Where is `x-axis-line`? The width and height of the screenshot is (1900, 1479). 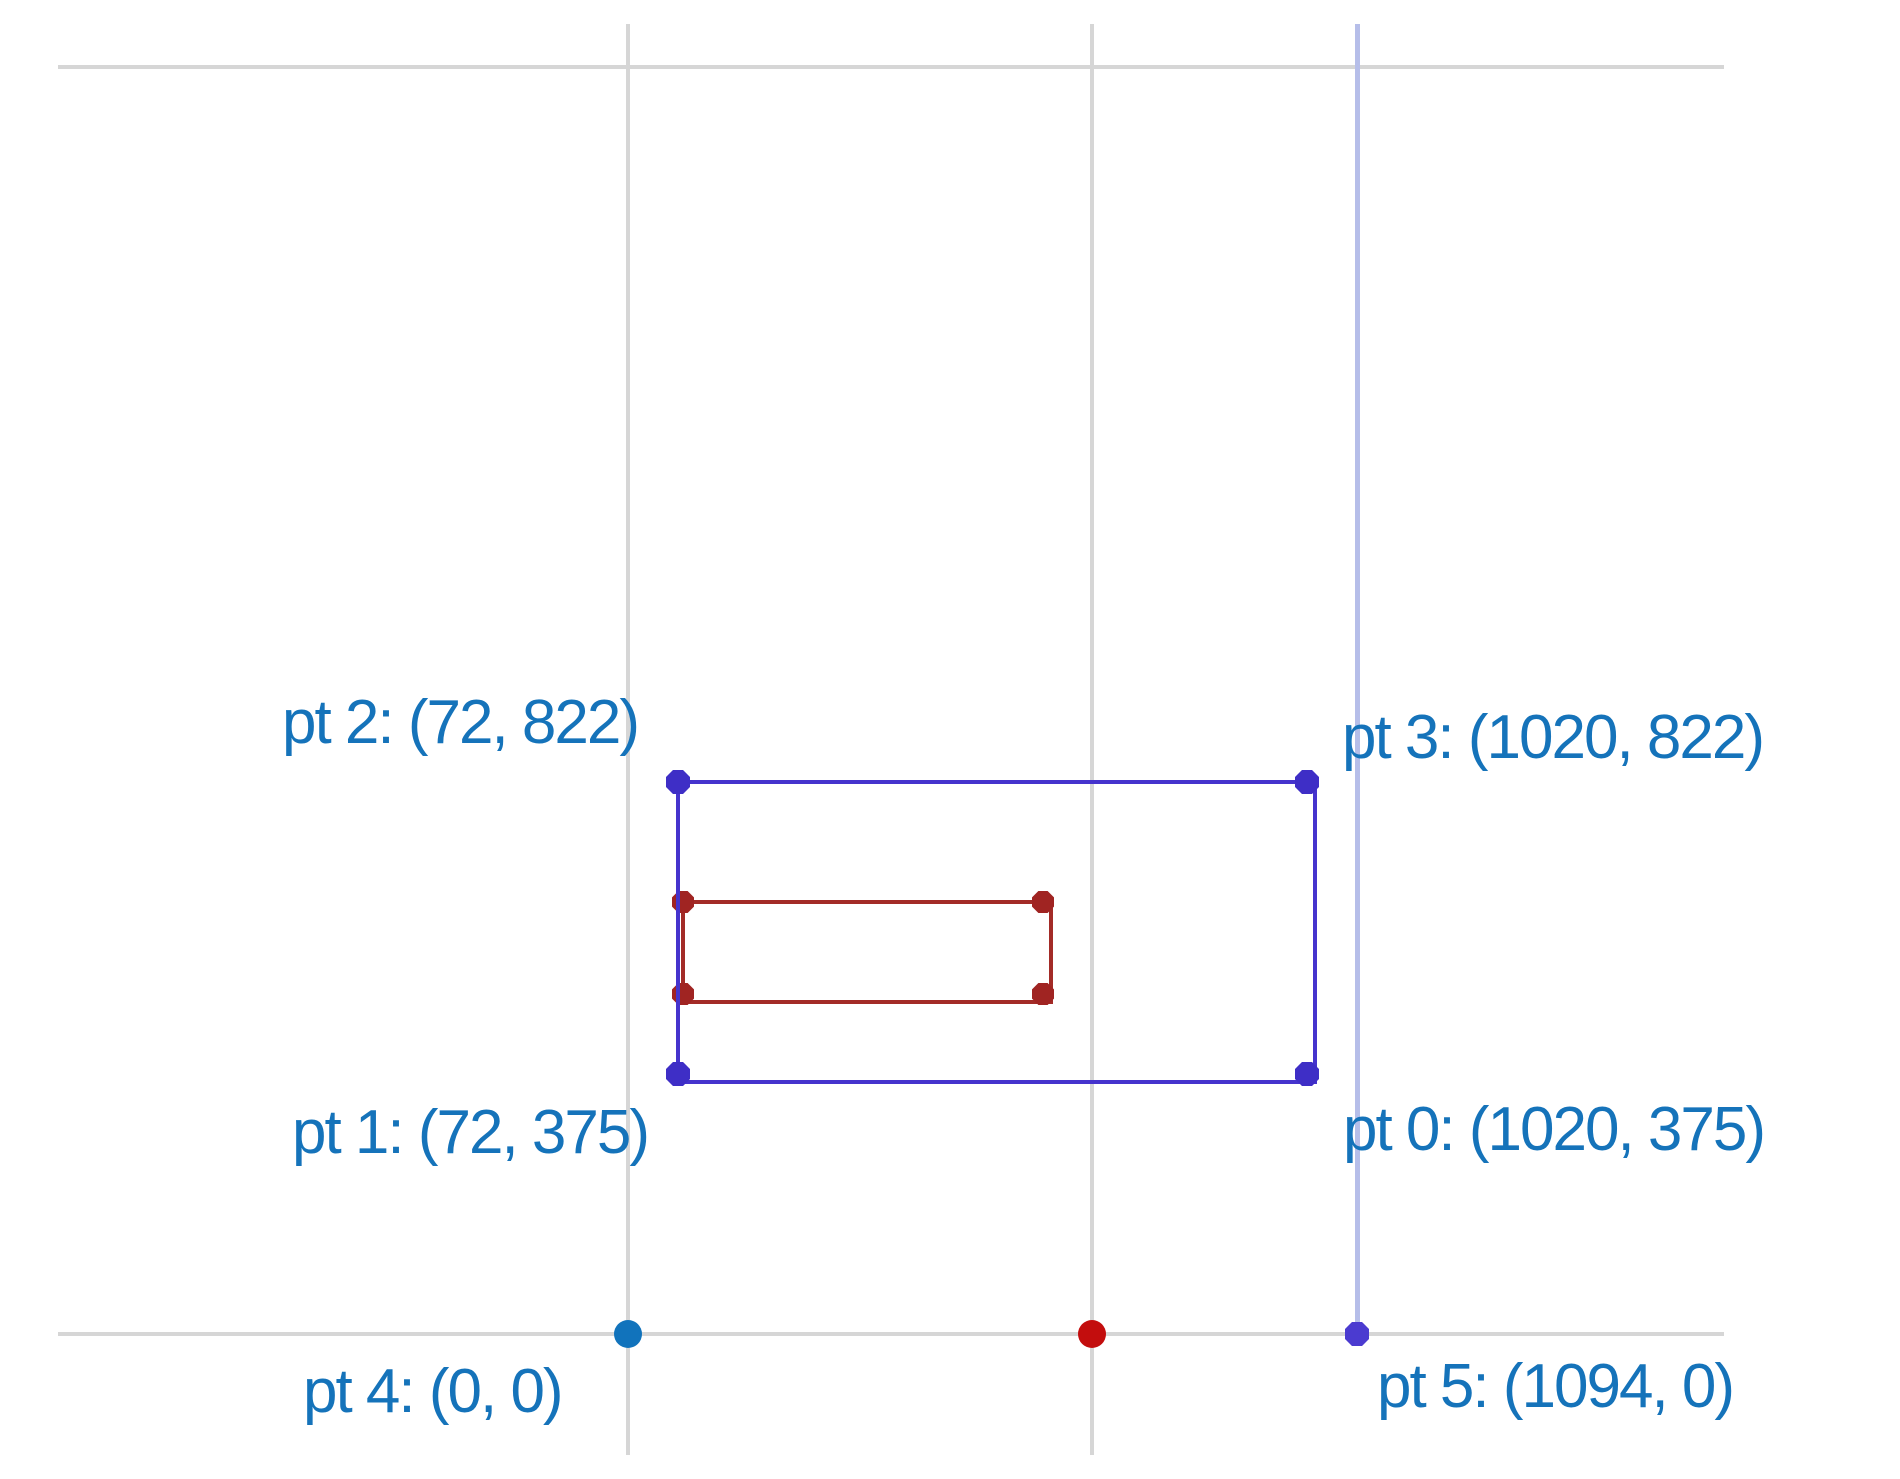
x-axis-line is located at coordinates (891, 1334).